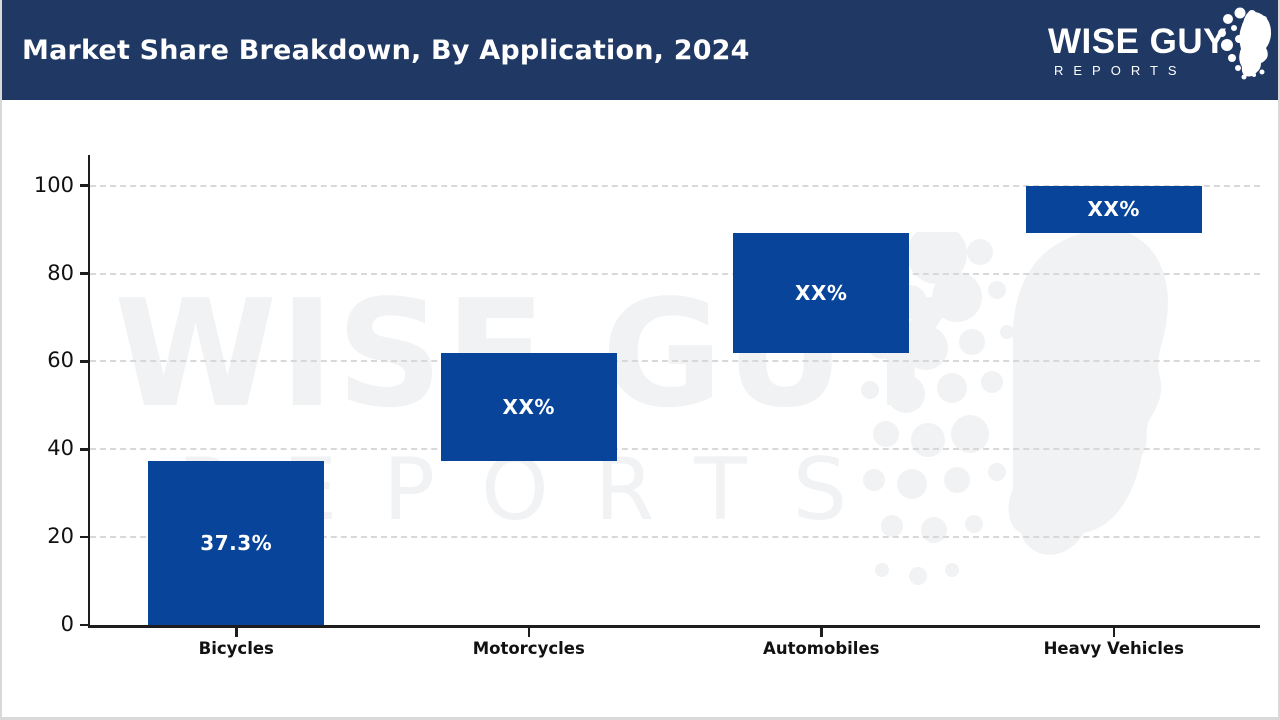 This screenshot has height=720, width=1280. What do you see at coordinates (60, 536) in the screenshot?
I see `ytick-label-20: 20` at bounding box center [60, 536].